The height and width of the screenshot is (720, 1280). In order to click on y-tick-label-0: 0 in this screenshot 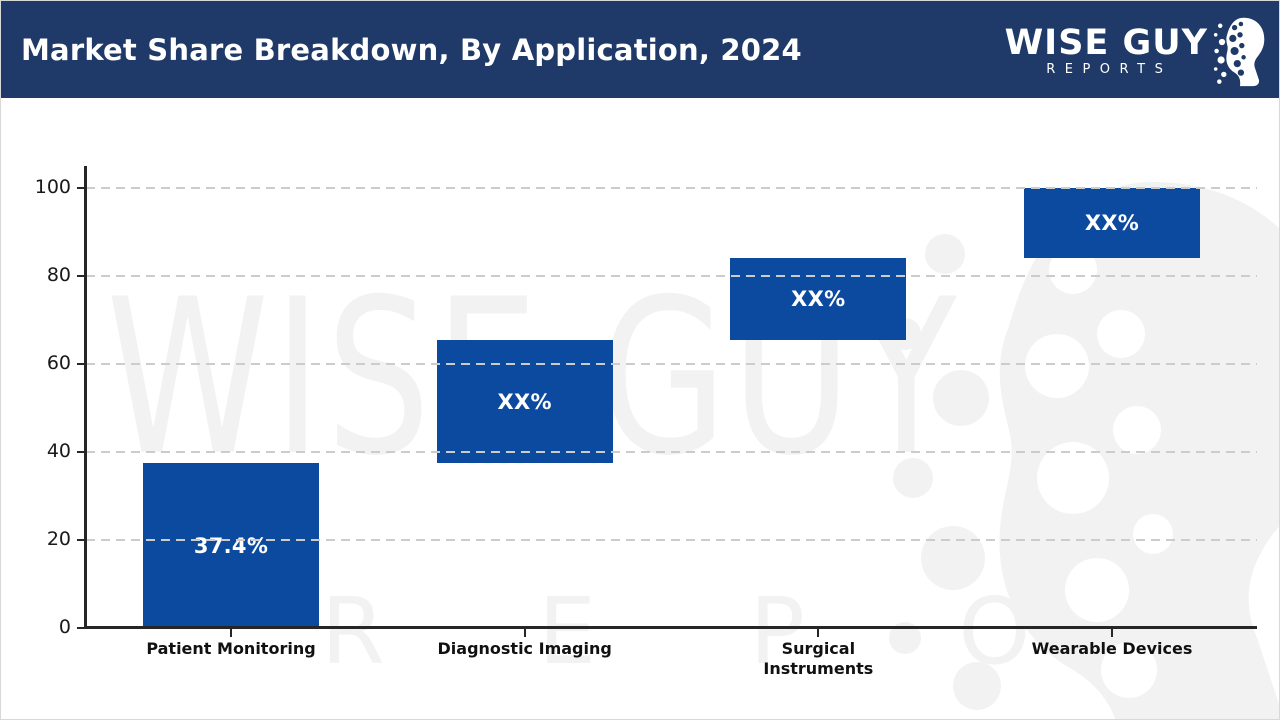, I will do `click(64, 627)`.